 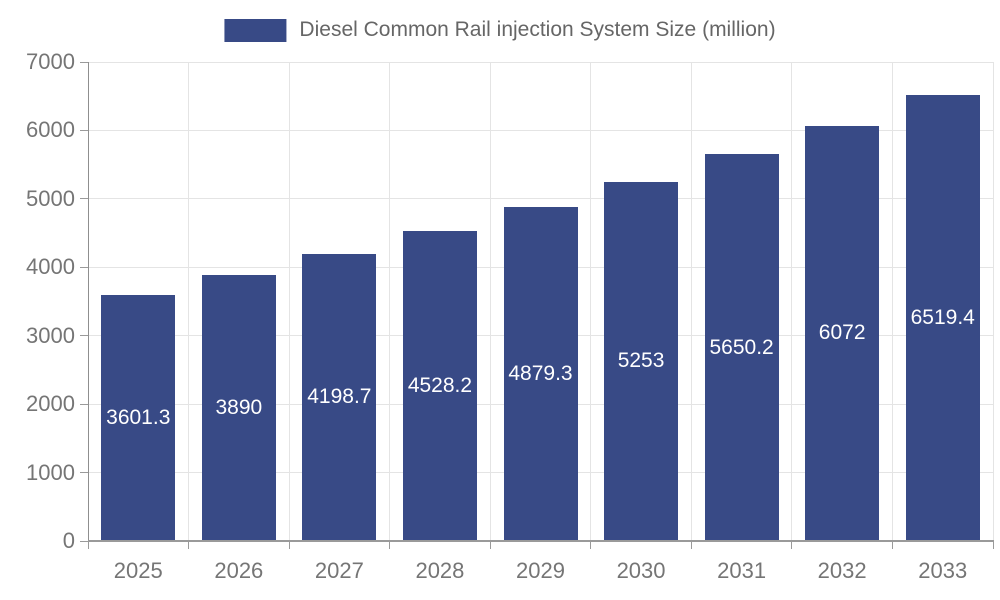 I want to click on bar-value-label: 6072, so click(x=842, y=333).